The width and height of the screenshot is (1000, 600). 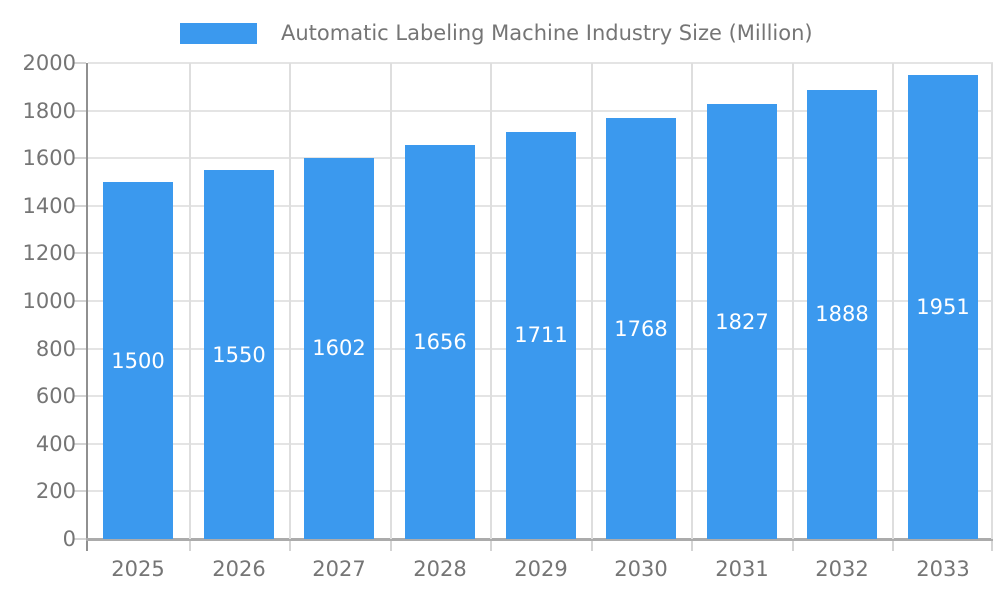 I want to click on bar: 1656, so click(x=440, y=341).